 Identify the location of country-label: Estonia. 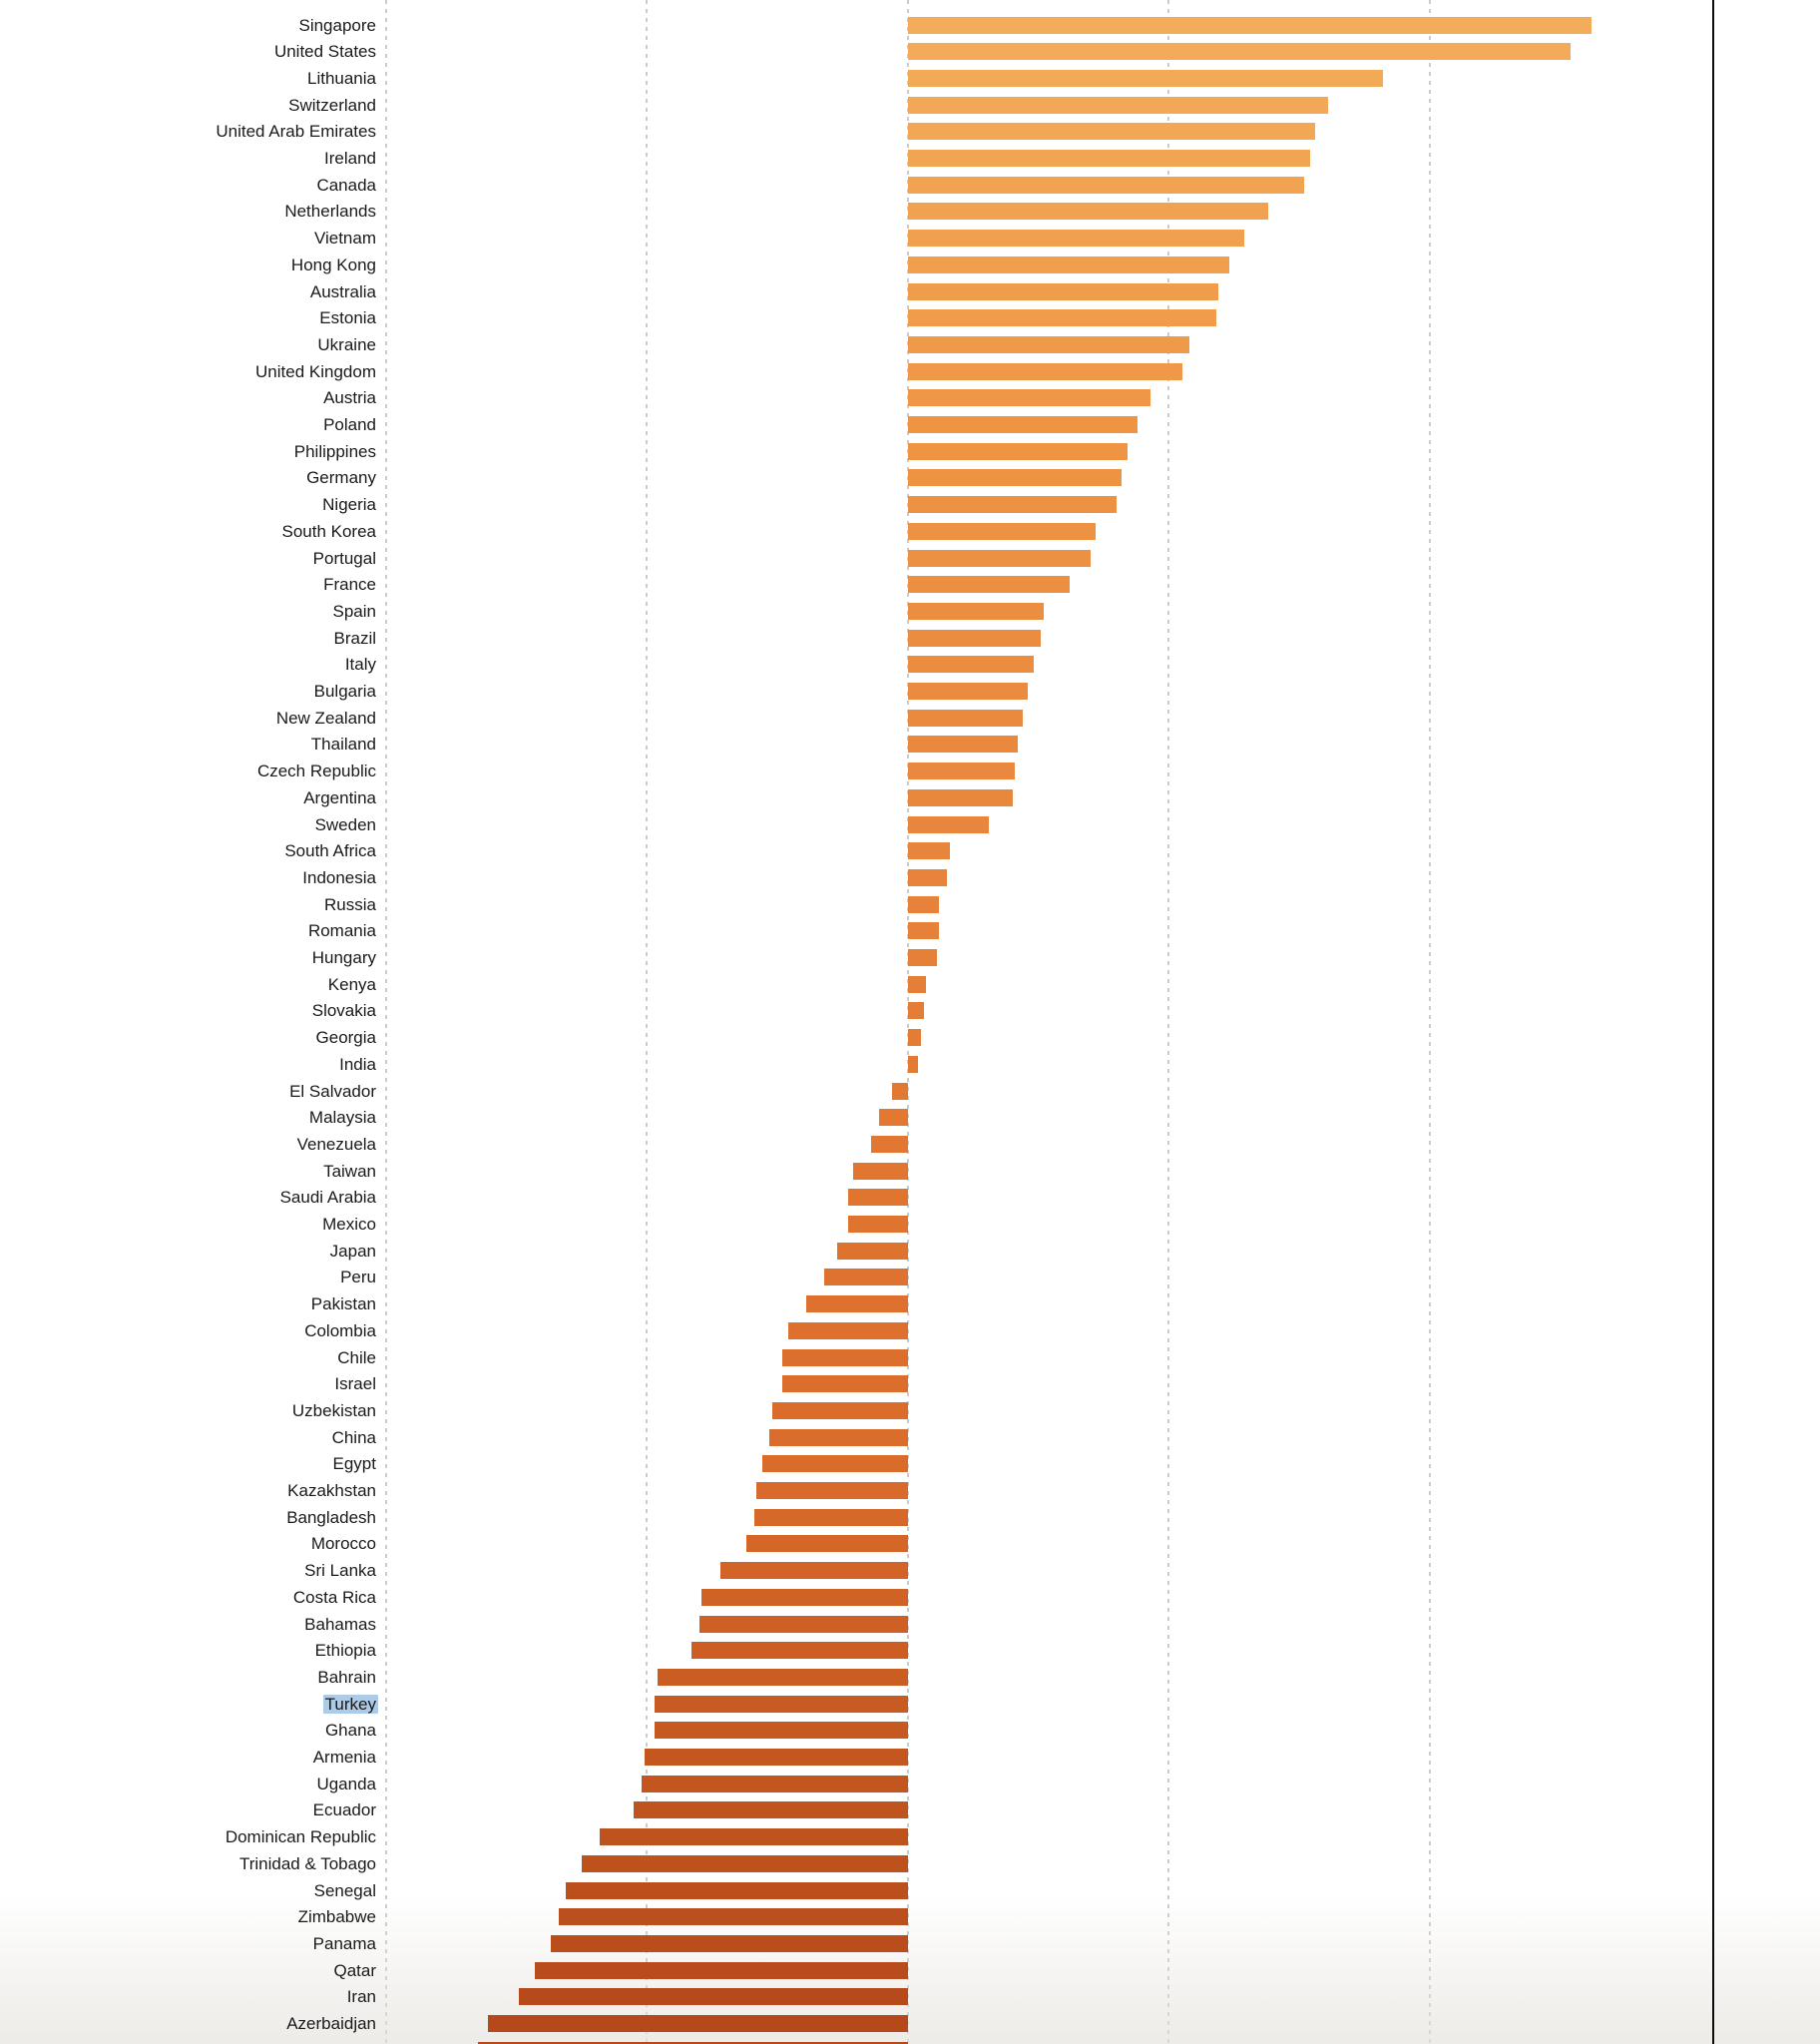
(188, 317).